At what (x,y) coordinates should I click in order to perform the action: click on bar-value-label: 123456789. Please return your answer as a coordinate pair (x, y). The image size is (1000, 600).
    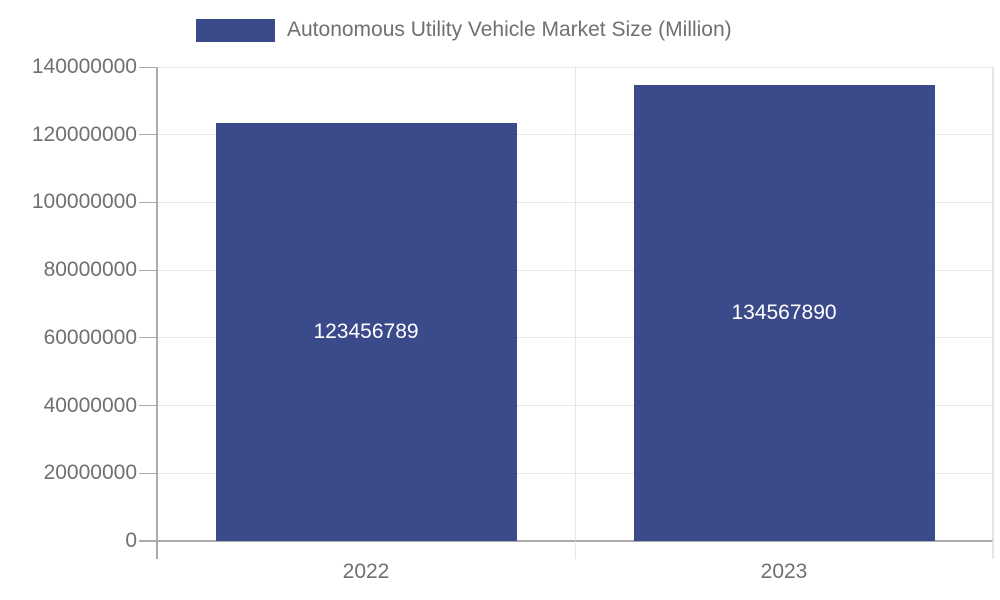
    Looking at the image, I should click on (366, 331).